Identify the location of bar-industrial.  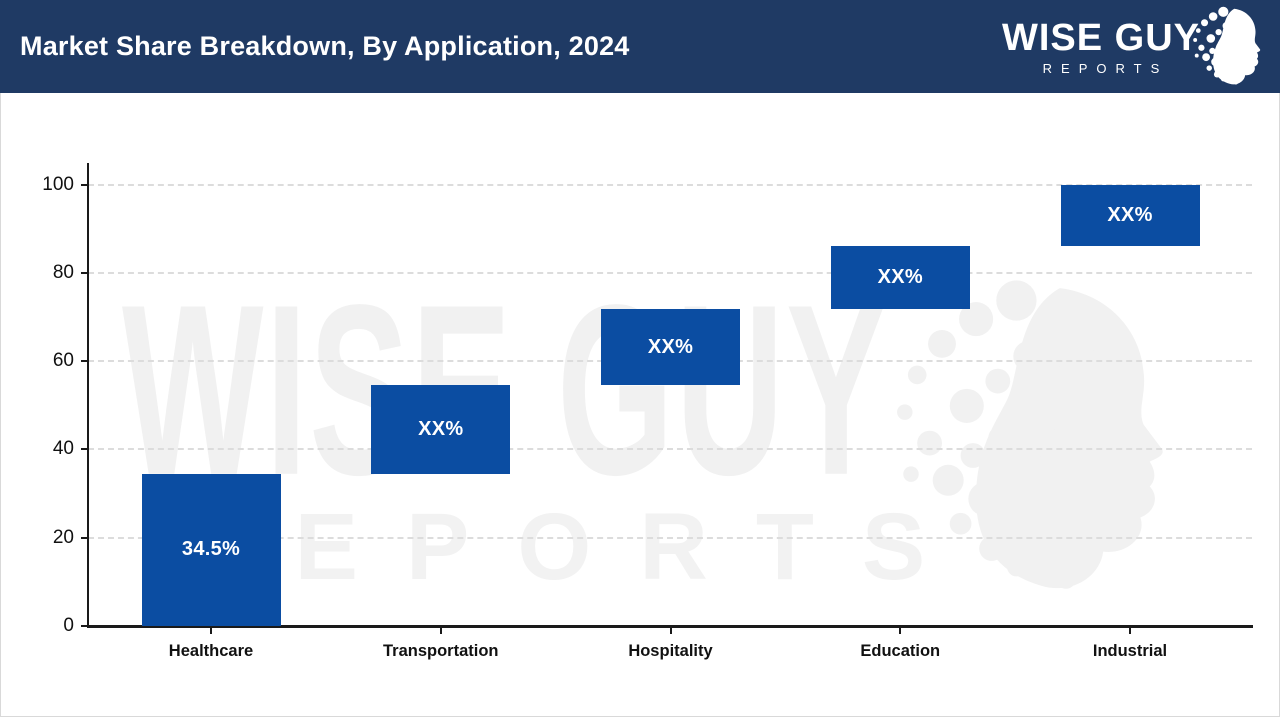
(1130, 215).